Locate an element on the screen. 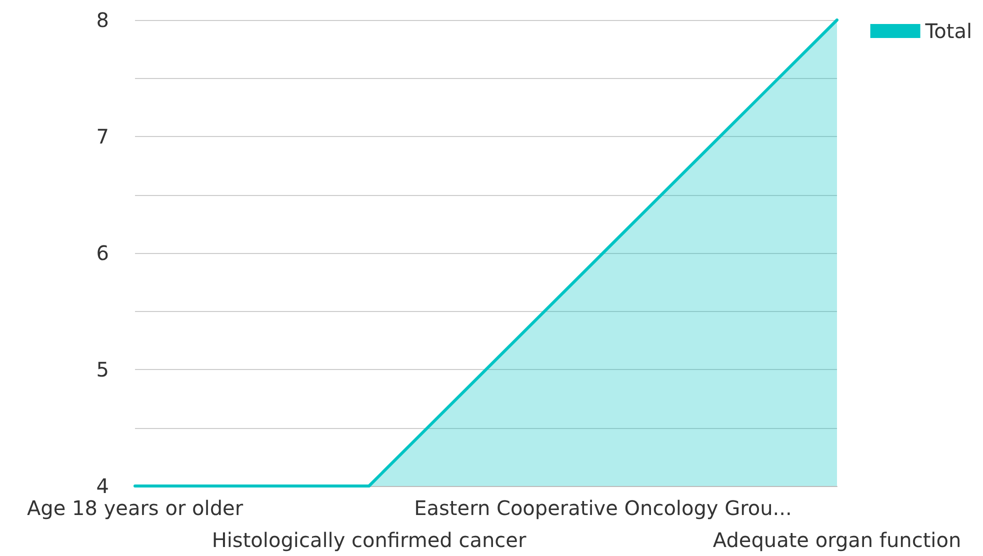 Image resolution: width=983 pixels, height=556 pixels. x-tick-label: Adequate organ function is located at coordinates (837, 540).